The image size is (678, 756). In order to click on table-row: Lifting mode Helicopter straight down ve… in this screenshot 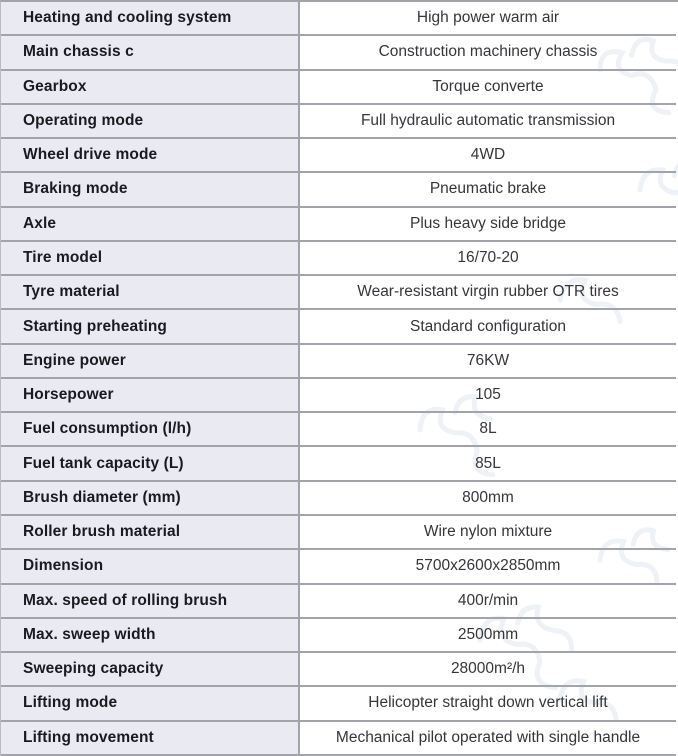, I will do `click(338, 704)`.